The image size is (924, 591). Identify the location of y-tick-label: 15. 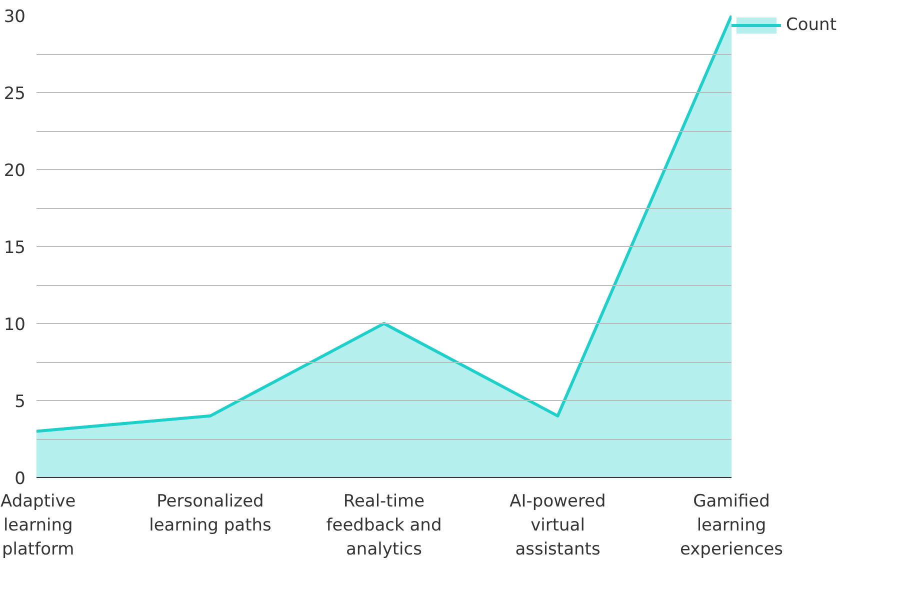
(15, 248).